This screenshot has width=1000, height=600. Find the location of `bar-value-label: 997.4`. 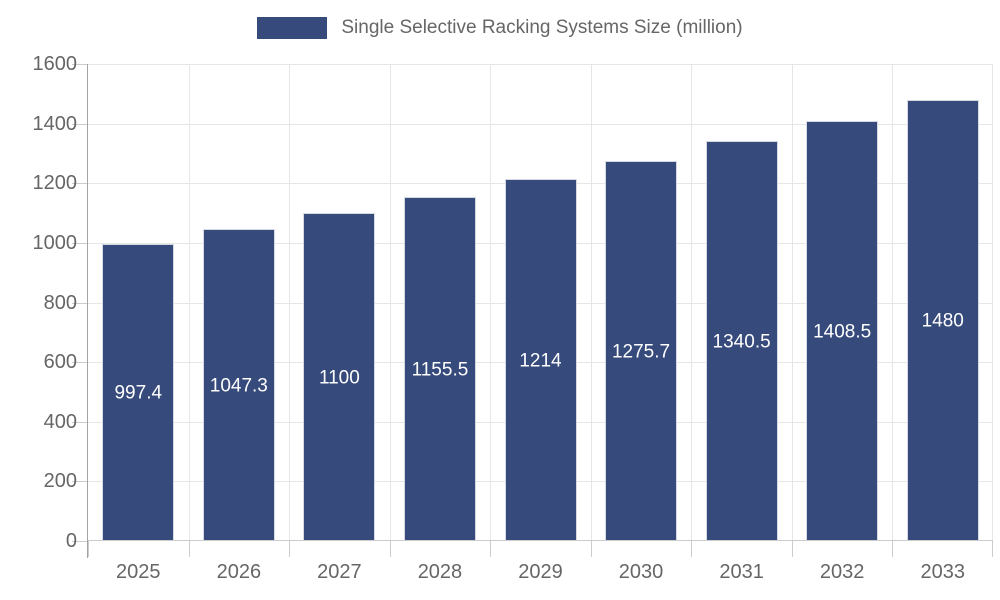

bar-value-label: 997.4 is located at coordinates (138, 393).